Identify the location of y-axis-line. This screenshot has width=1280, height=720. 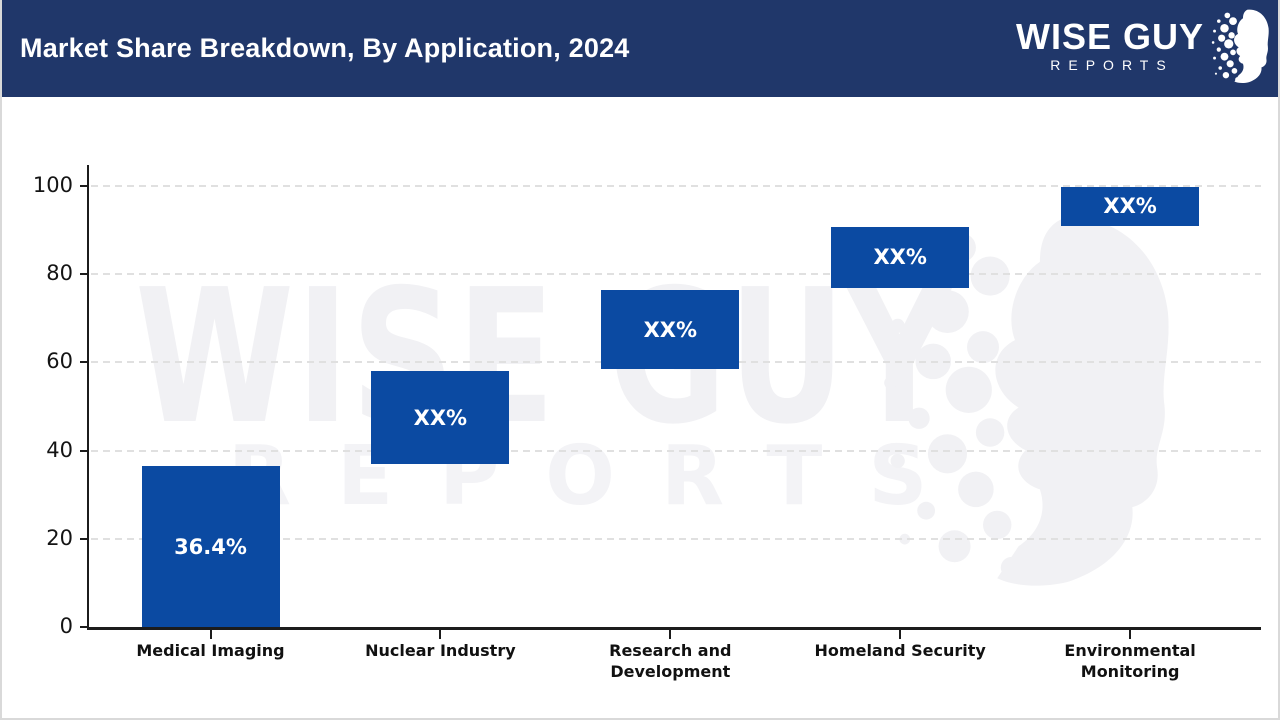
(88, 397).